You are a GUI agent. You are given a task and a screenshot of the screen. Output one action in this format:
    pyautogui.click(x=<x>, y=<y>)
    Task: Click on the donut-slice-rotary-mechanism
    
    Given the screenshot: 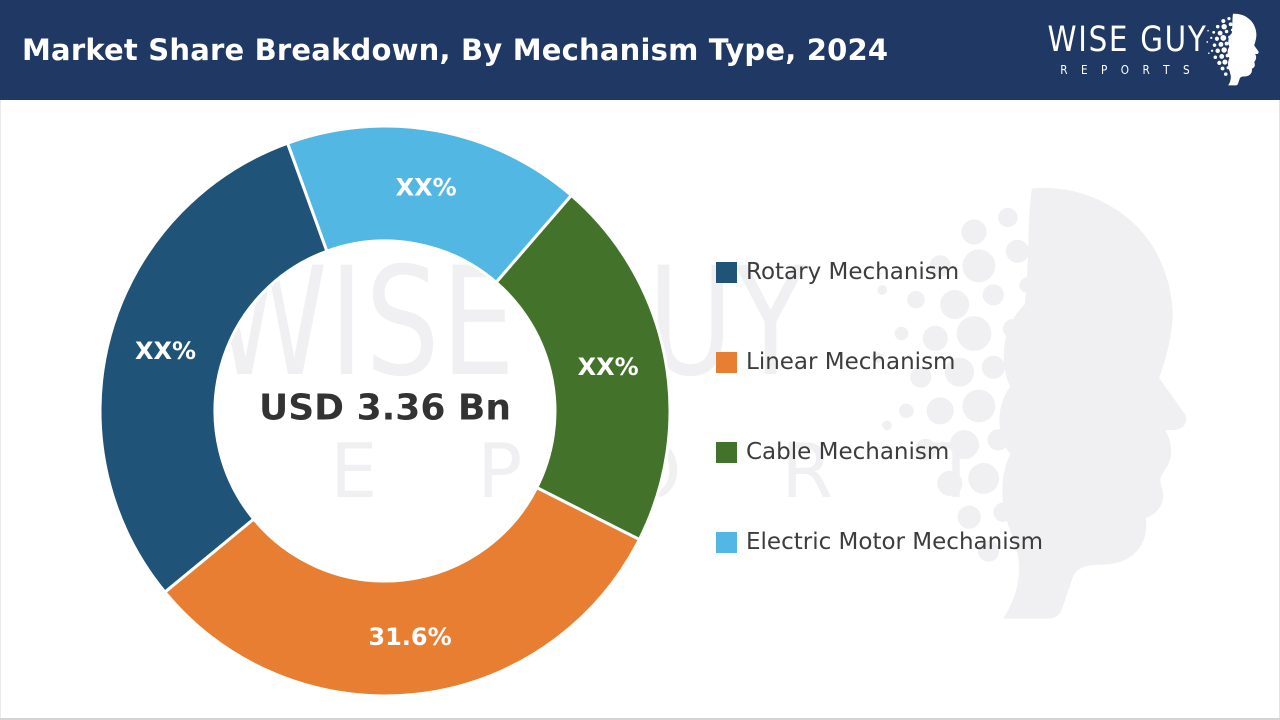 What is the action you would take?
    pyautogui.click(x=213, y=367)
    